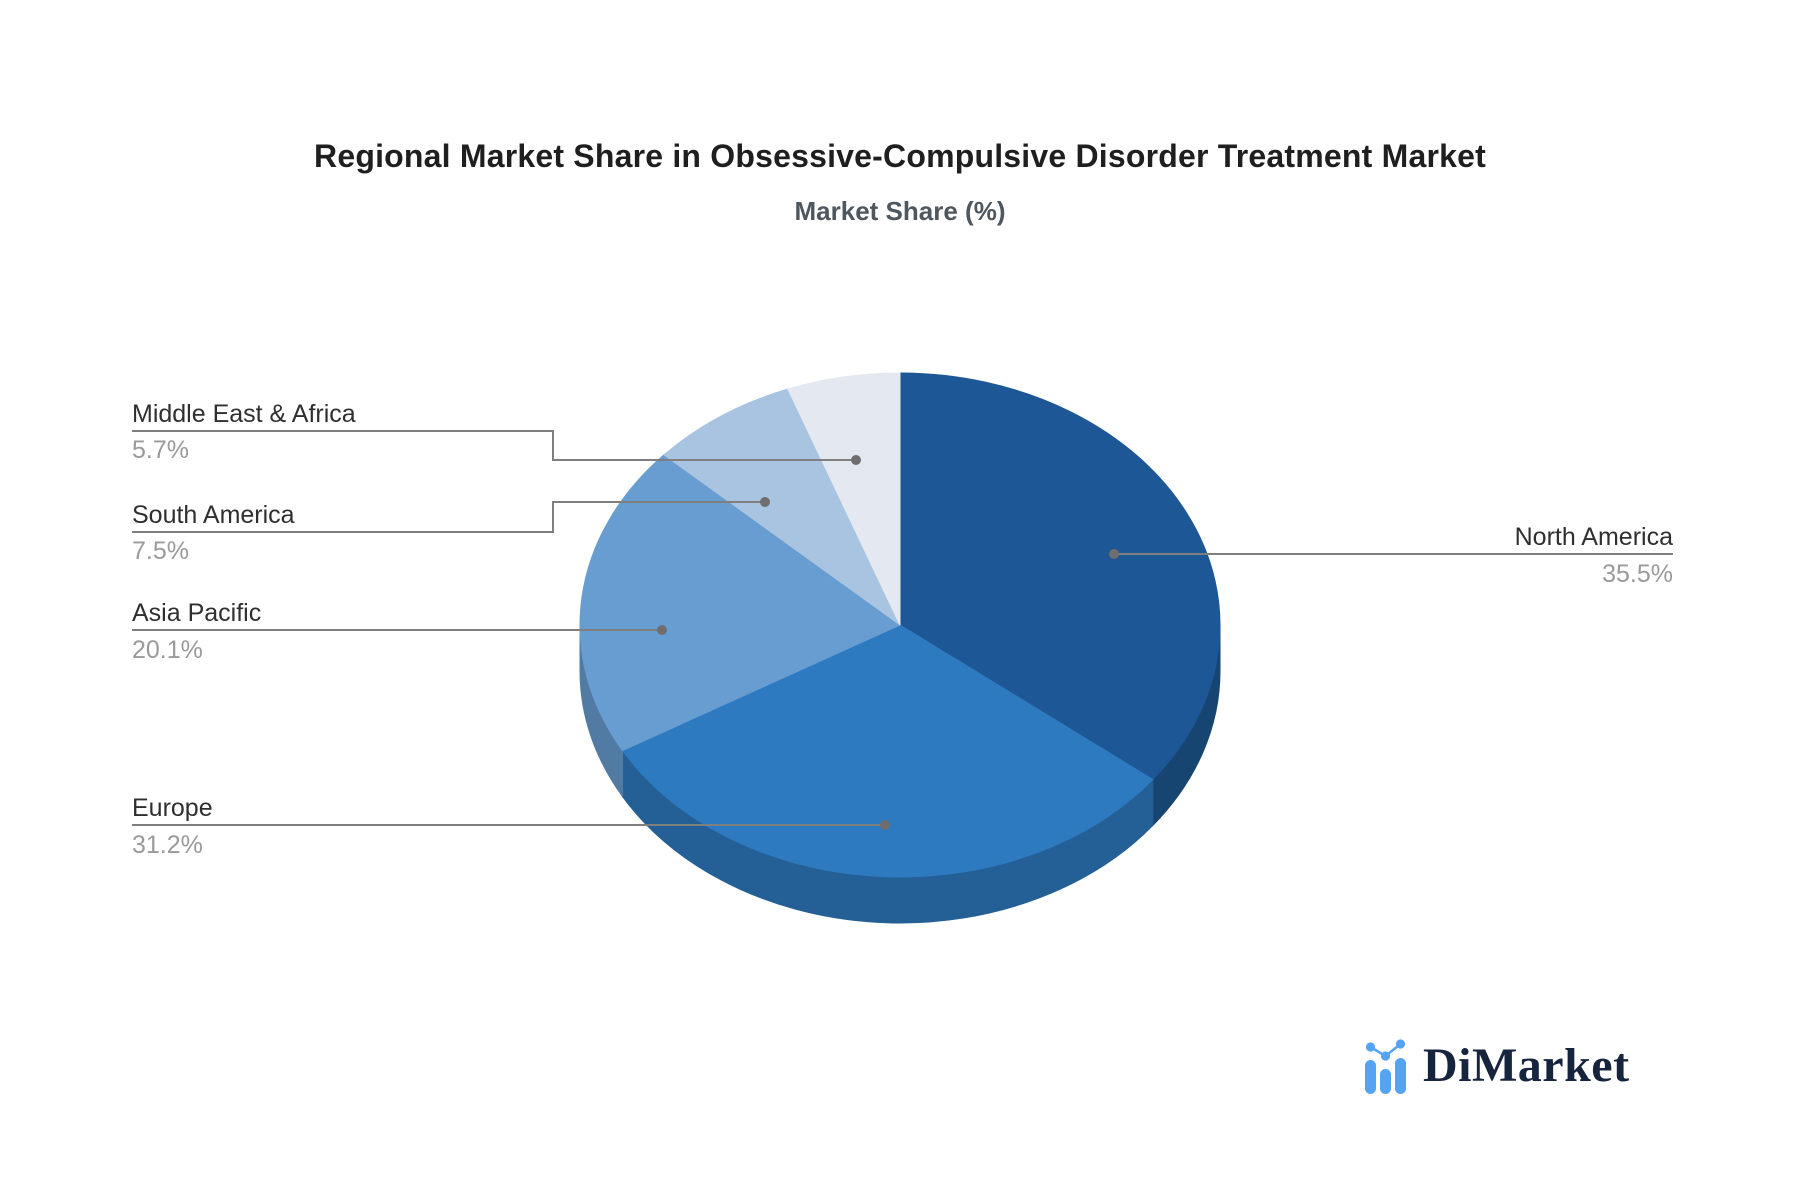 The width and height of the screenshot is (1800, 1196). Describe the element at coordinates (1114, 554) in the screenshot. I see `leader-dot-north-america` at that location.